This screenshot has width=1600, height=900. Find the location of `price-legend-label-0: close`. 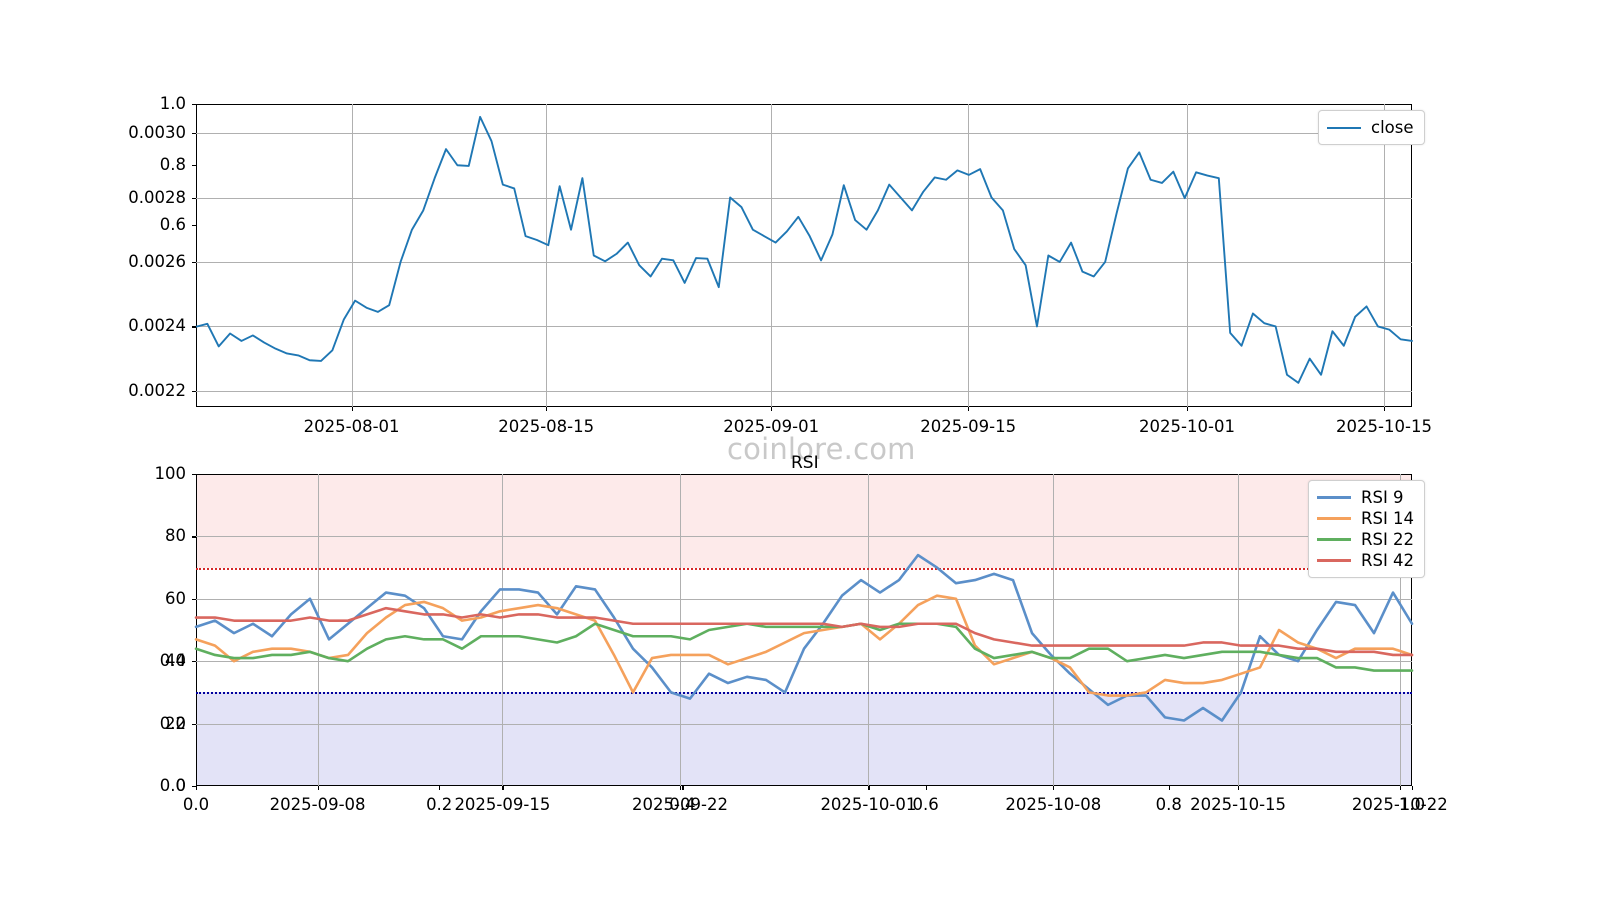

price-legend-label-0: close is located at coordinates (1392, 127).